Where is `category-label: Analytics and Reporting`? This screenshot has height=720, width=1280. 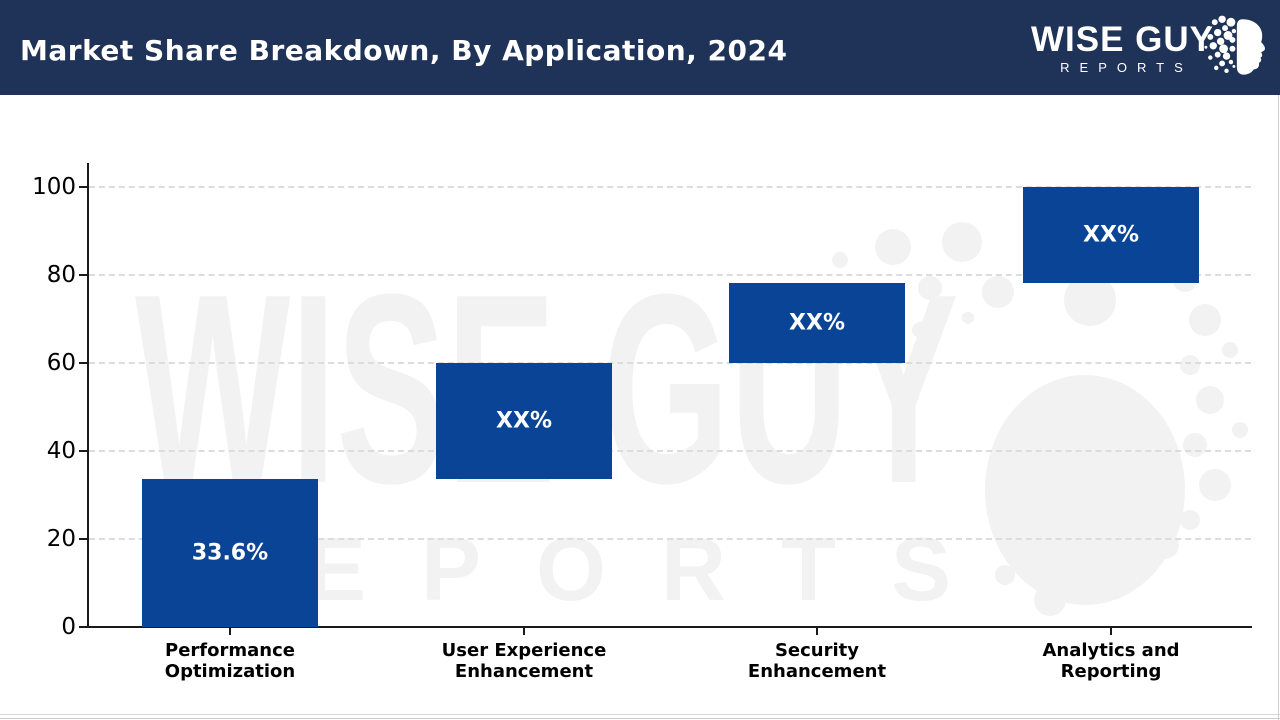
category-label: Analytics and Reporting is located at coordinates (1111, 661).